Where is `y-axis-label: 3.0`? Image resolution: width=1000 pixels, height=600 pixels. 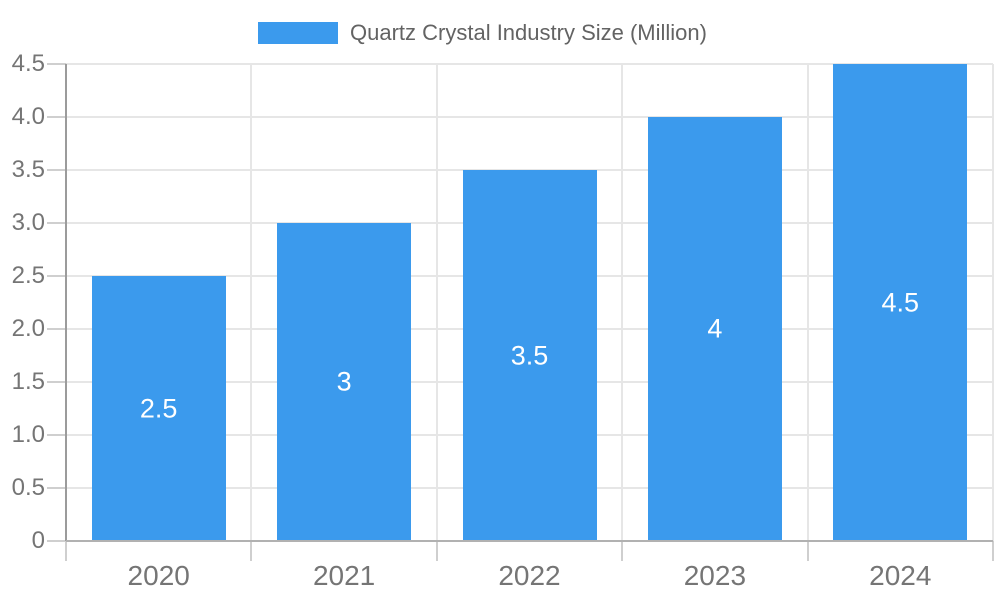
y-axis-label: 3.0 is located at coordinates (28, 222).